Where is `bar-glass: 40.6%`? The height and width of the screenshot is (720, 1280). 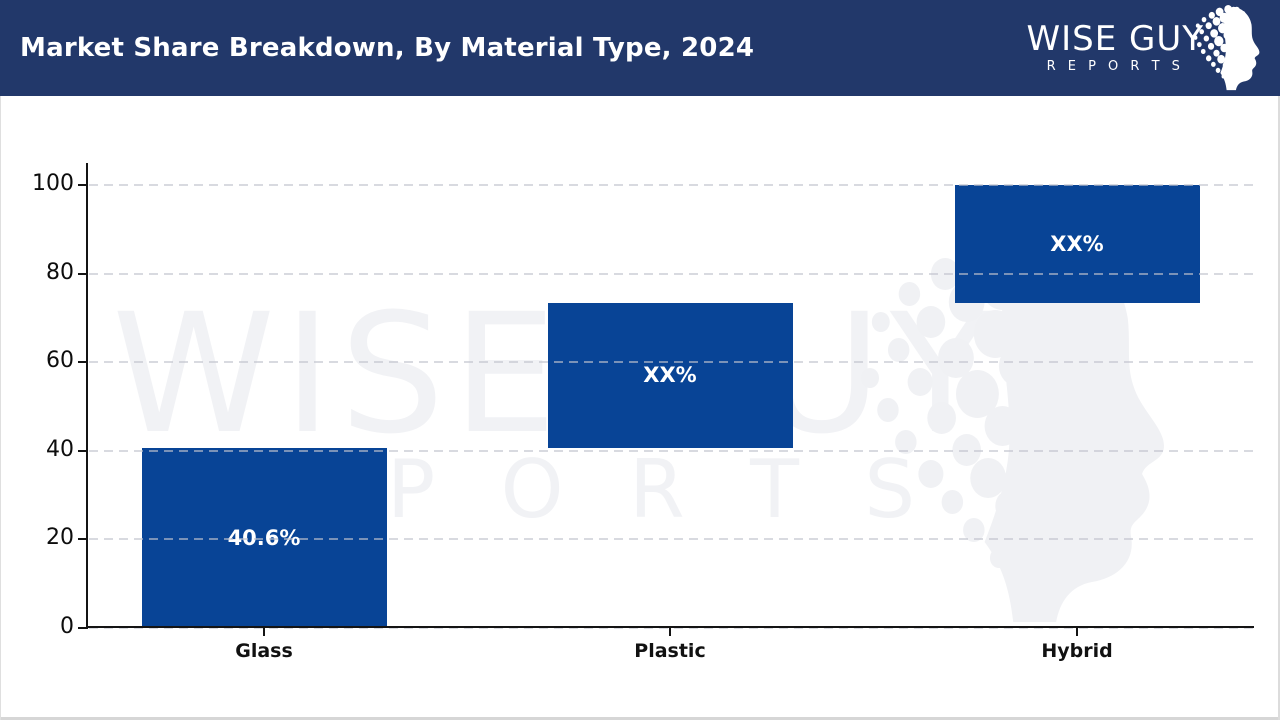 bar-glass: 40.6% is located at coordinates (264, 537).